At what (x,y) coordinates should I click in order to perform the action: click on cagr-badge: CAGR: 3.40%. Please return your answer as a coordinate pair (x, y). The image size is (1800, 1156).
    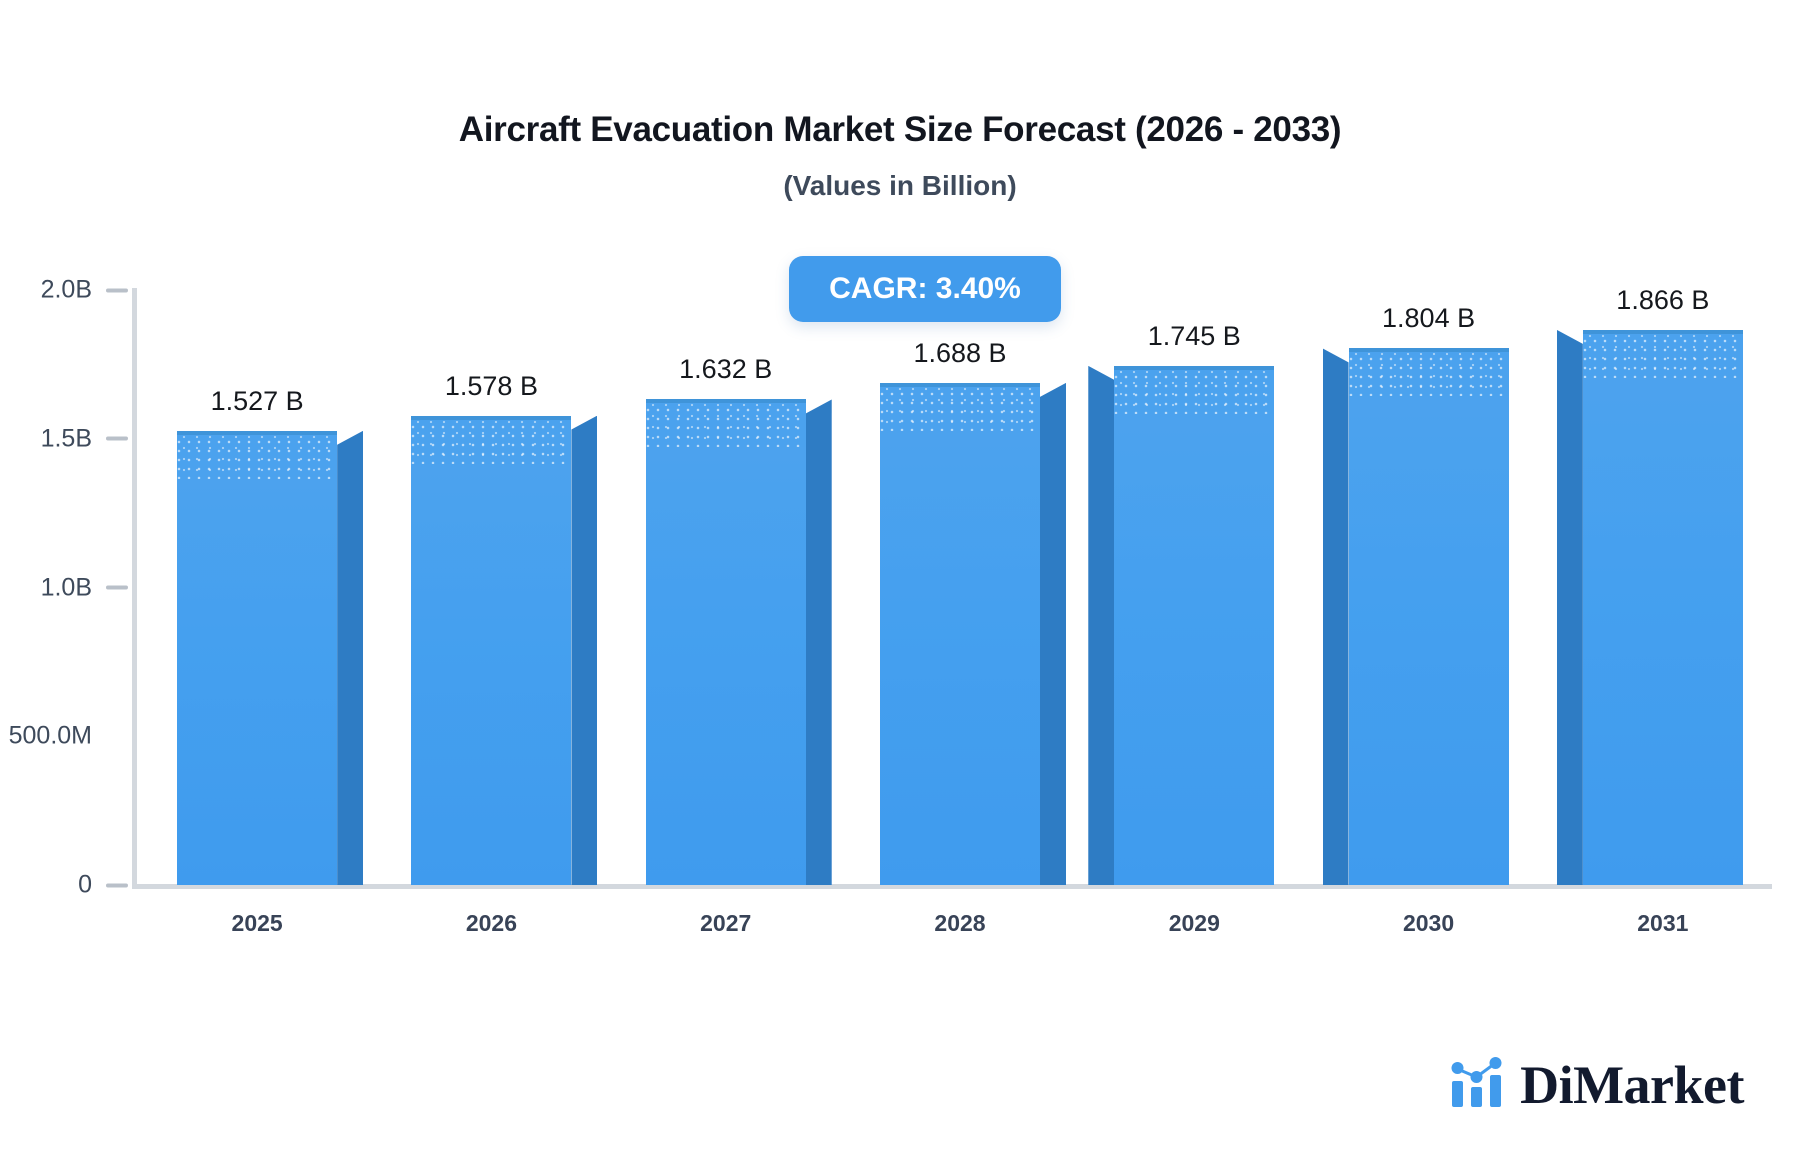
    Looking at the image, I should click on (925, 289).